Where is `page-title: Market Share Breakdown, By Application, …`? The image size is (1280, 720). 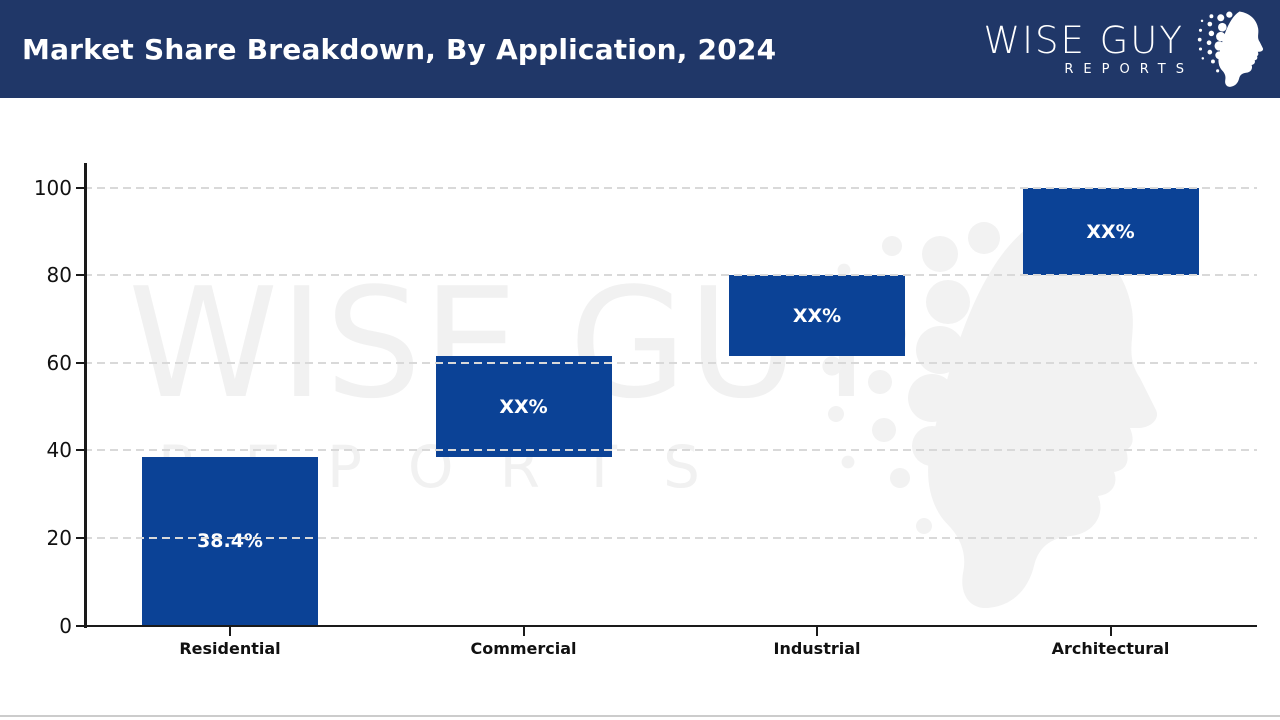
page-title: Market Share Breakdown, By Application, … is located at coordinates (399, 49).